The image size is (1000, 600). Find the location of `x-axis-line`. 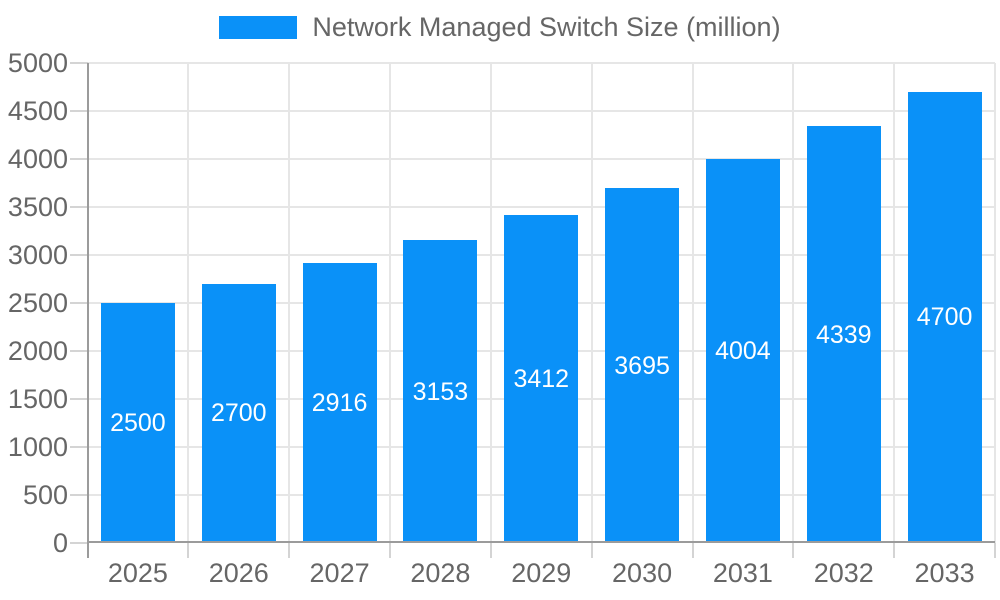

x-axis-line is located at coordinates (540, 542).